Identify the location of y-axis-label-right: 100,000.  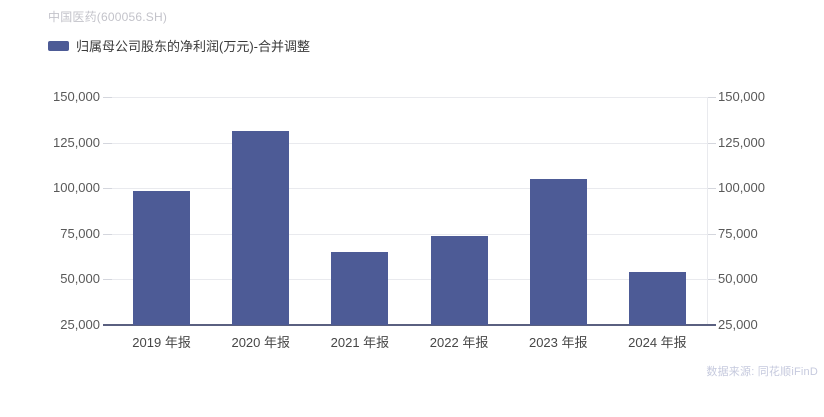
(741, 188).